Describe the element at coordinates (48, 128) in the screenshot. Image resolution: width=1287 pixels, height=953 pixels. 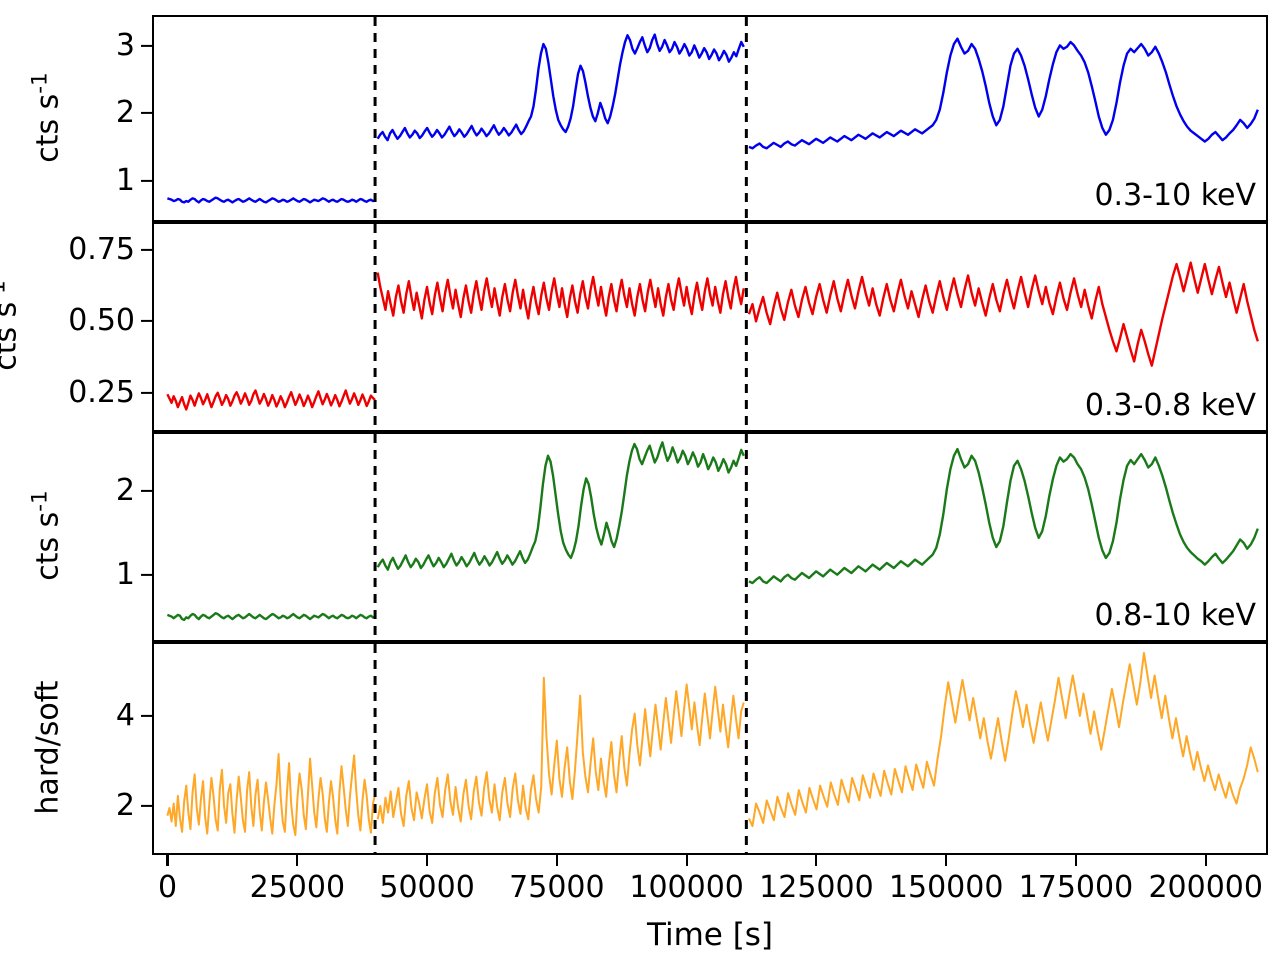
I see `total-band-lightcurve-ylabel-text: cts s` at that location.